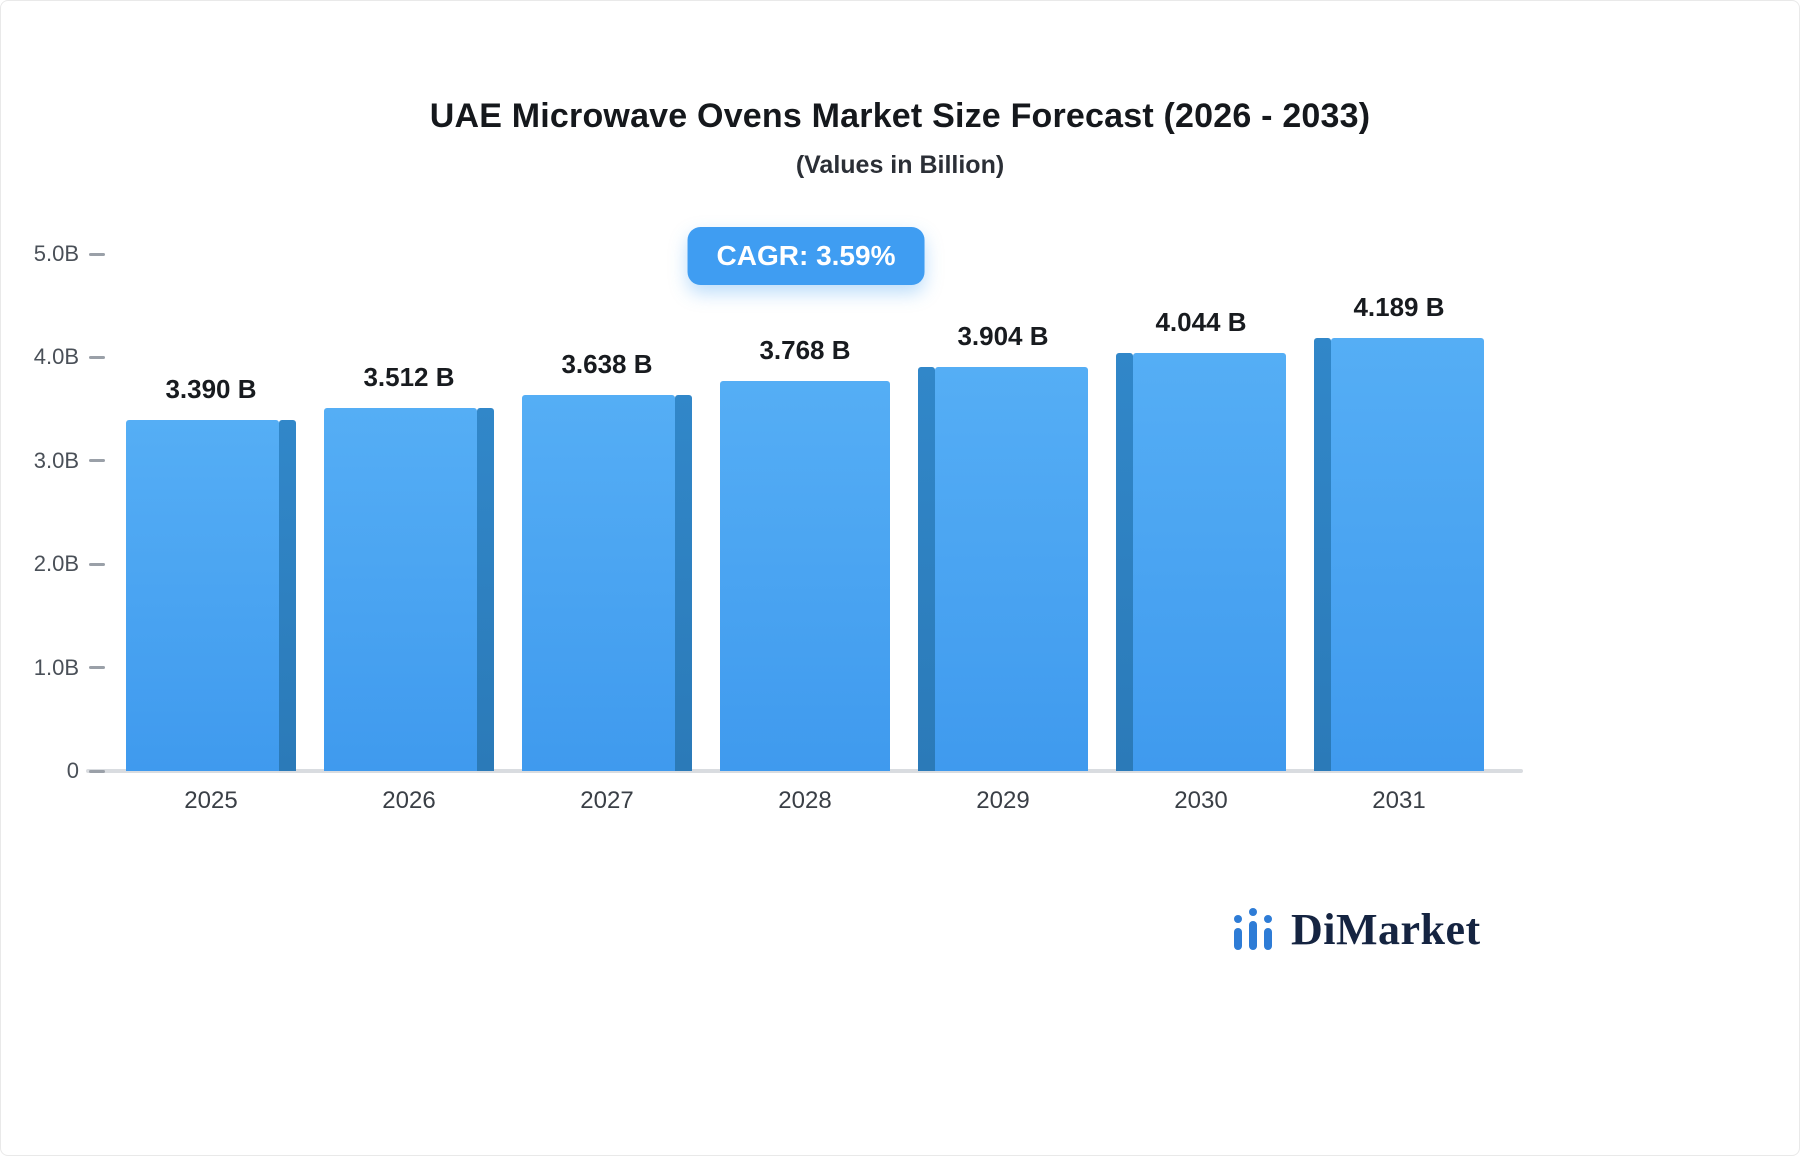 The image size is (1800, 1156). Describe the element at coordinates (409, 376) in the screenshot. I see `bar-value-label: 3.512 B` at that location.